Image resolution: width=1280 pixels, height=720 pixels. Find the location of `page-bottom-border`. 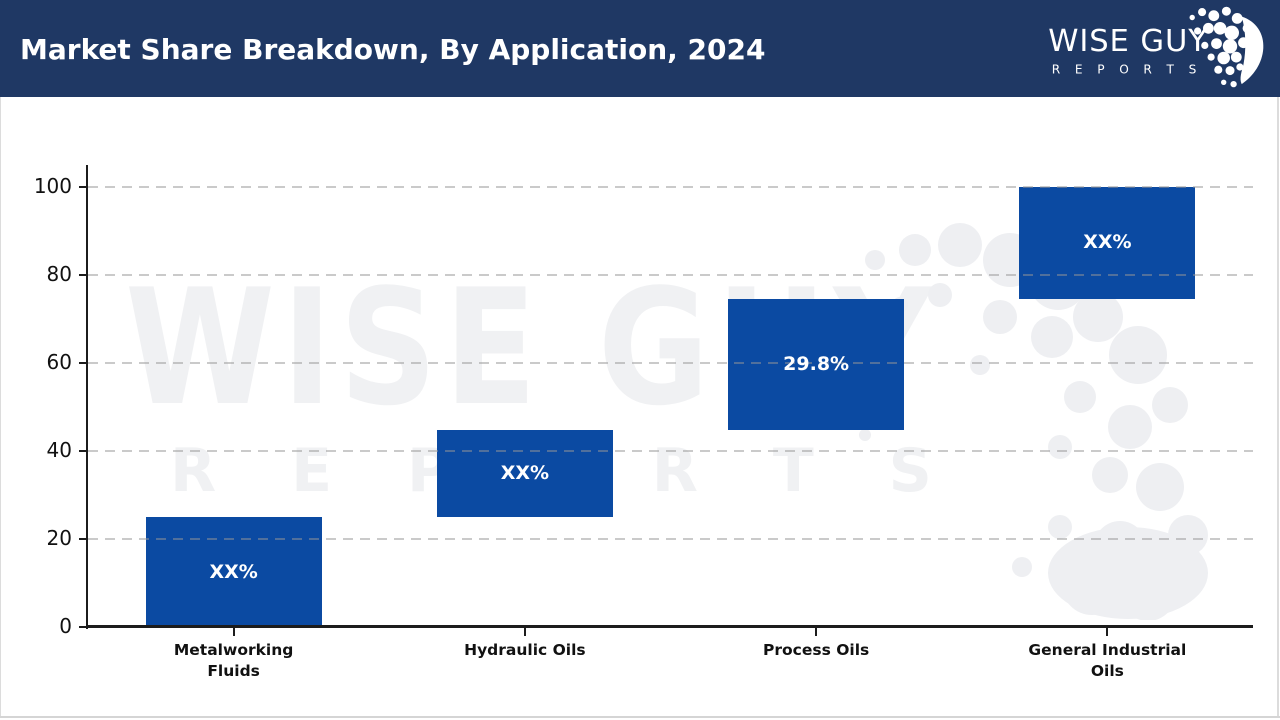

page-bottom-border is located at coordinates (640, 717).